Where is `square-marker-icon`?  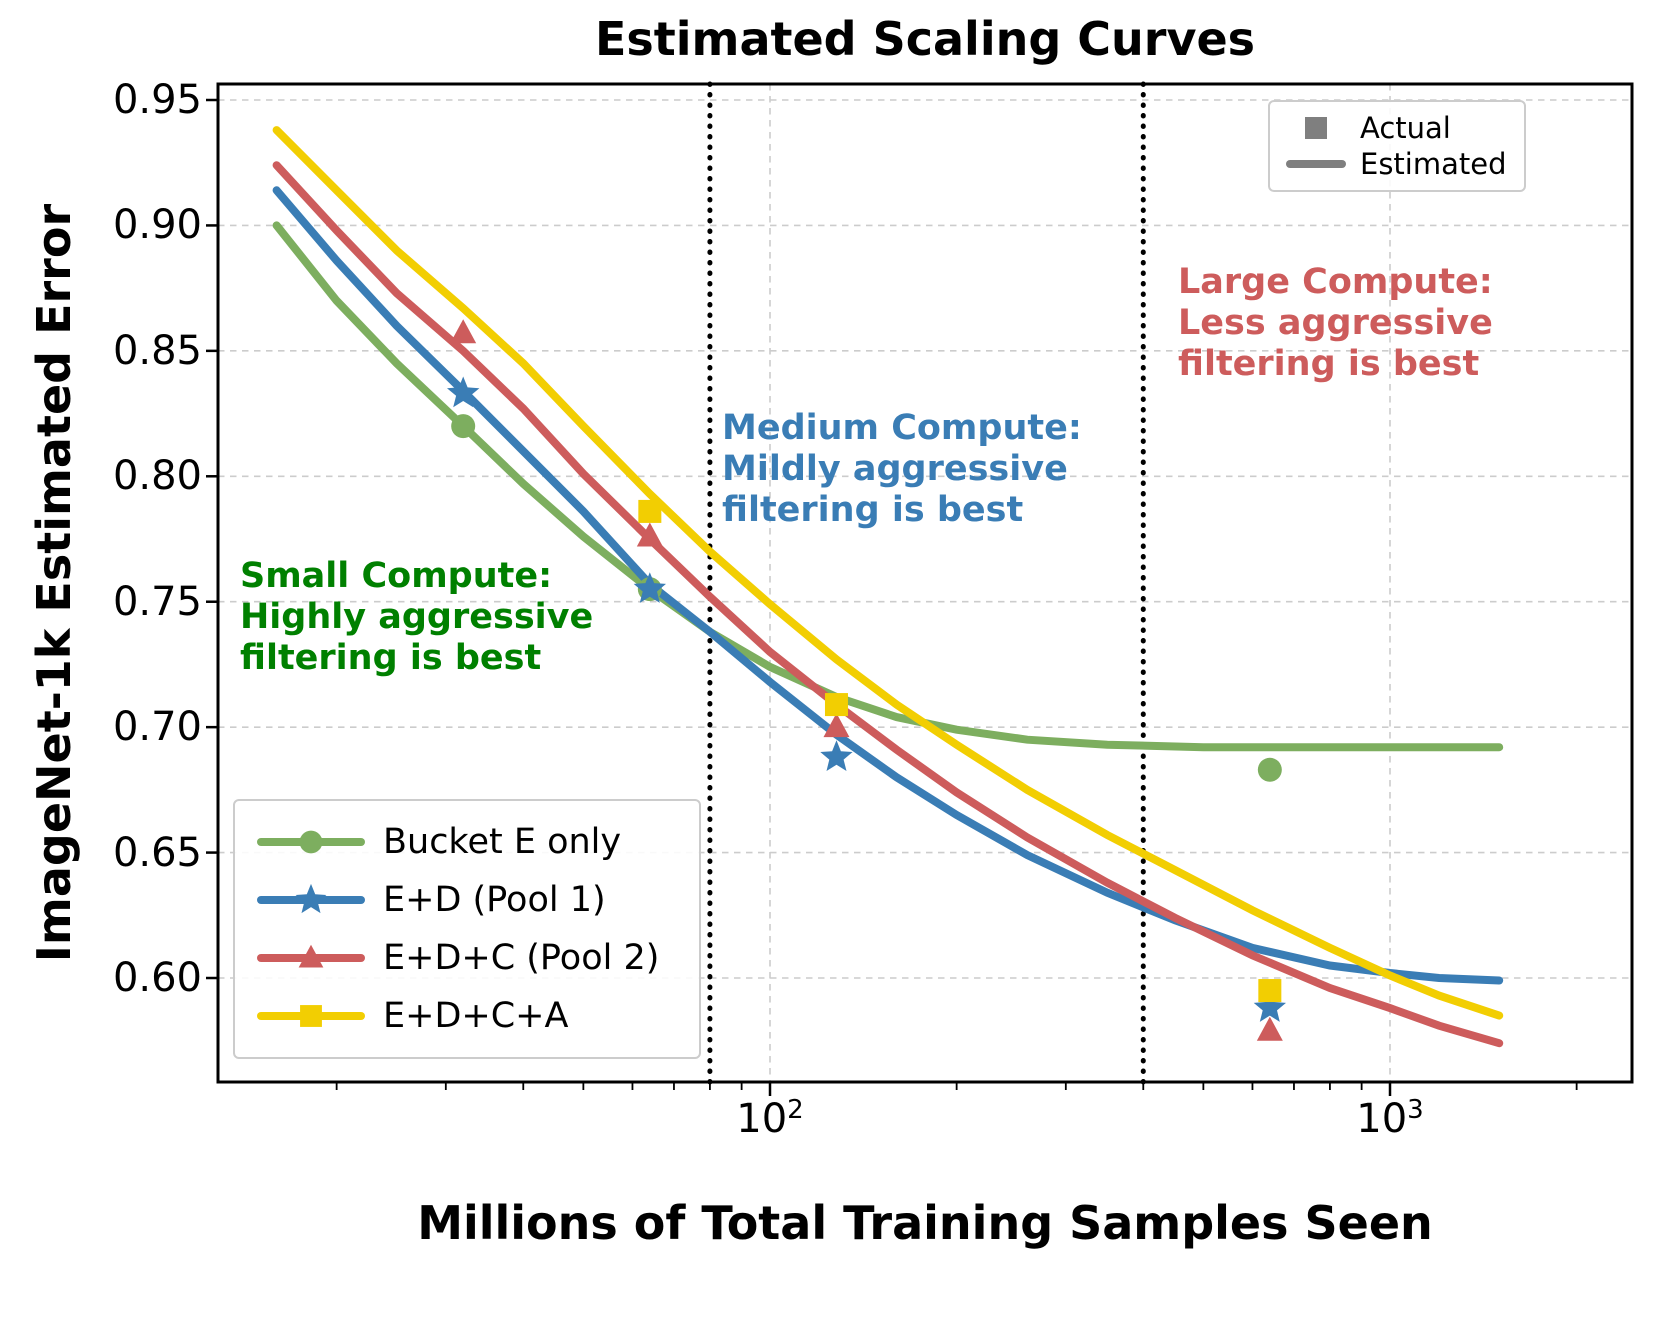 square-marker-icon is located at coordinates (1316, 128).